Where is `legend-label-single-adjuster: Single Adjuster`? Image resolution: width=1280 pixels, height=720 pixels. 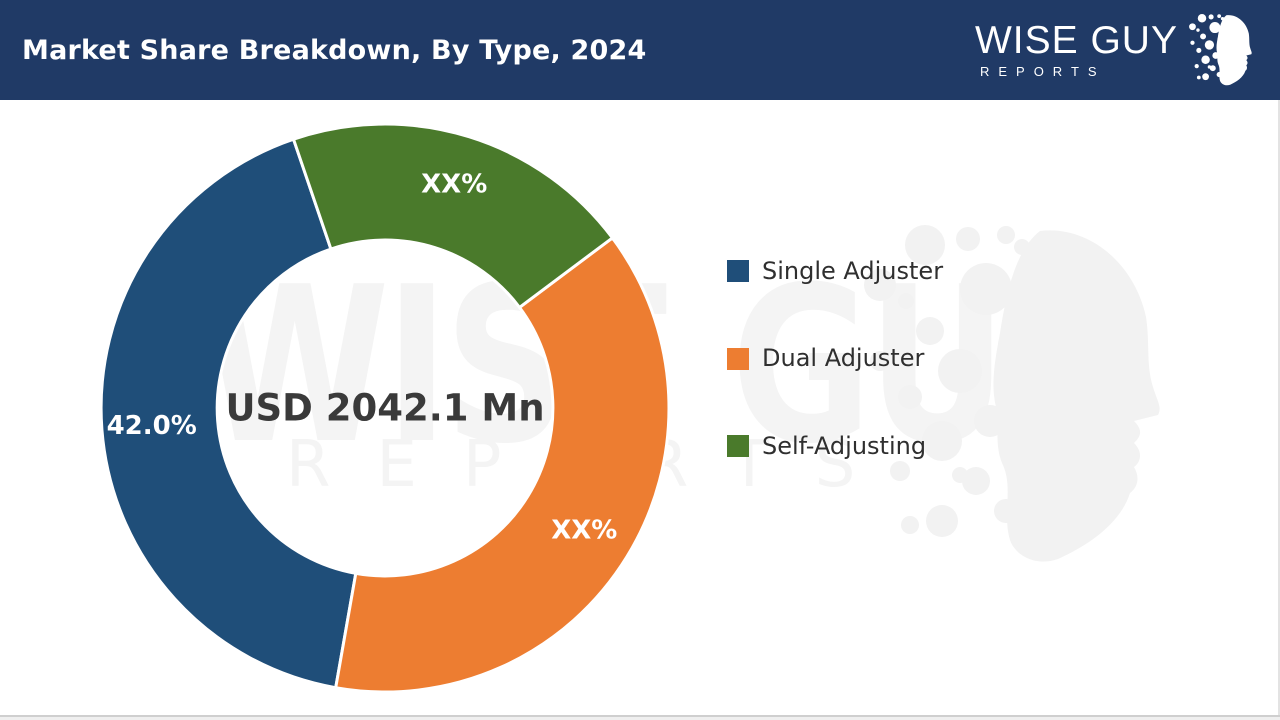 legend-label-single-adjuster: Single Adjuster is located at coordinates (853, 271).